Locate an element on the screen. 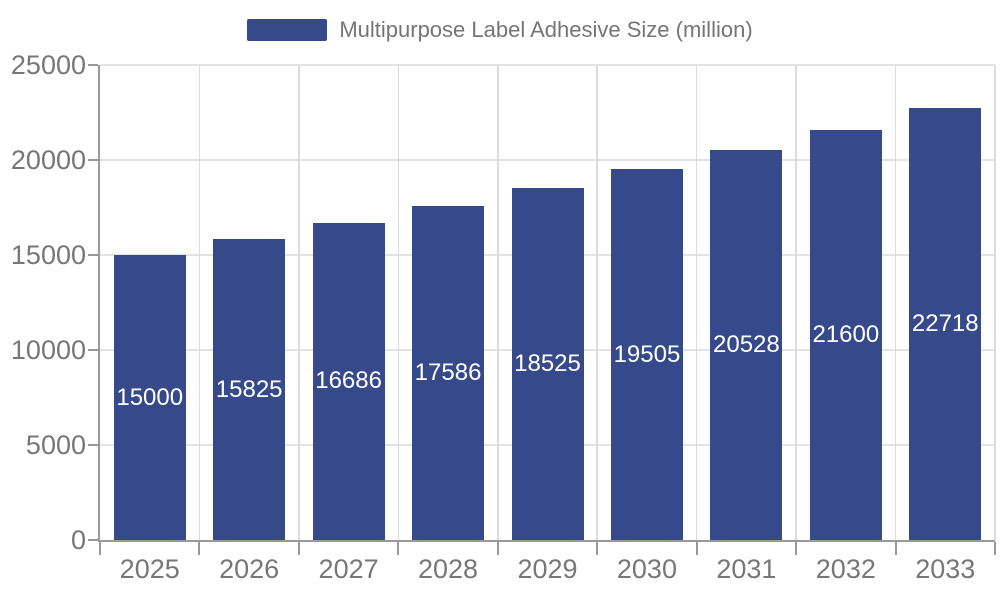  x-tick-label: 2026 is located at coordinates (249, 569).